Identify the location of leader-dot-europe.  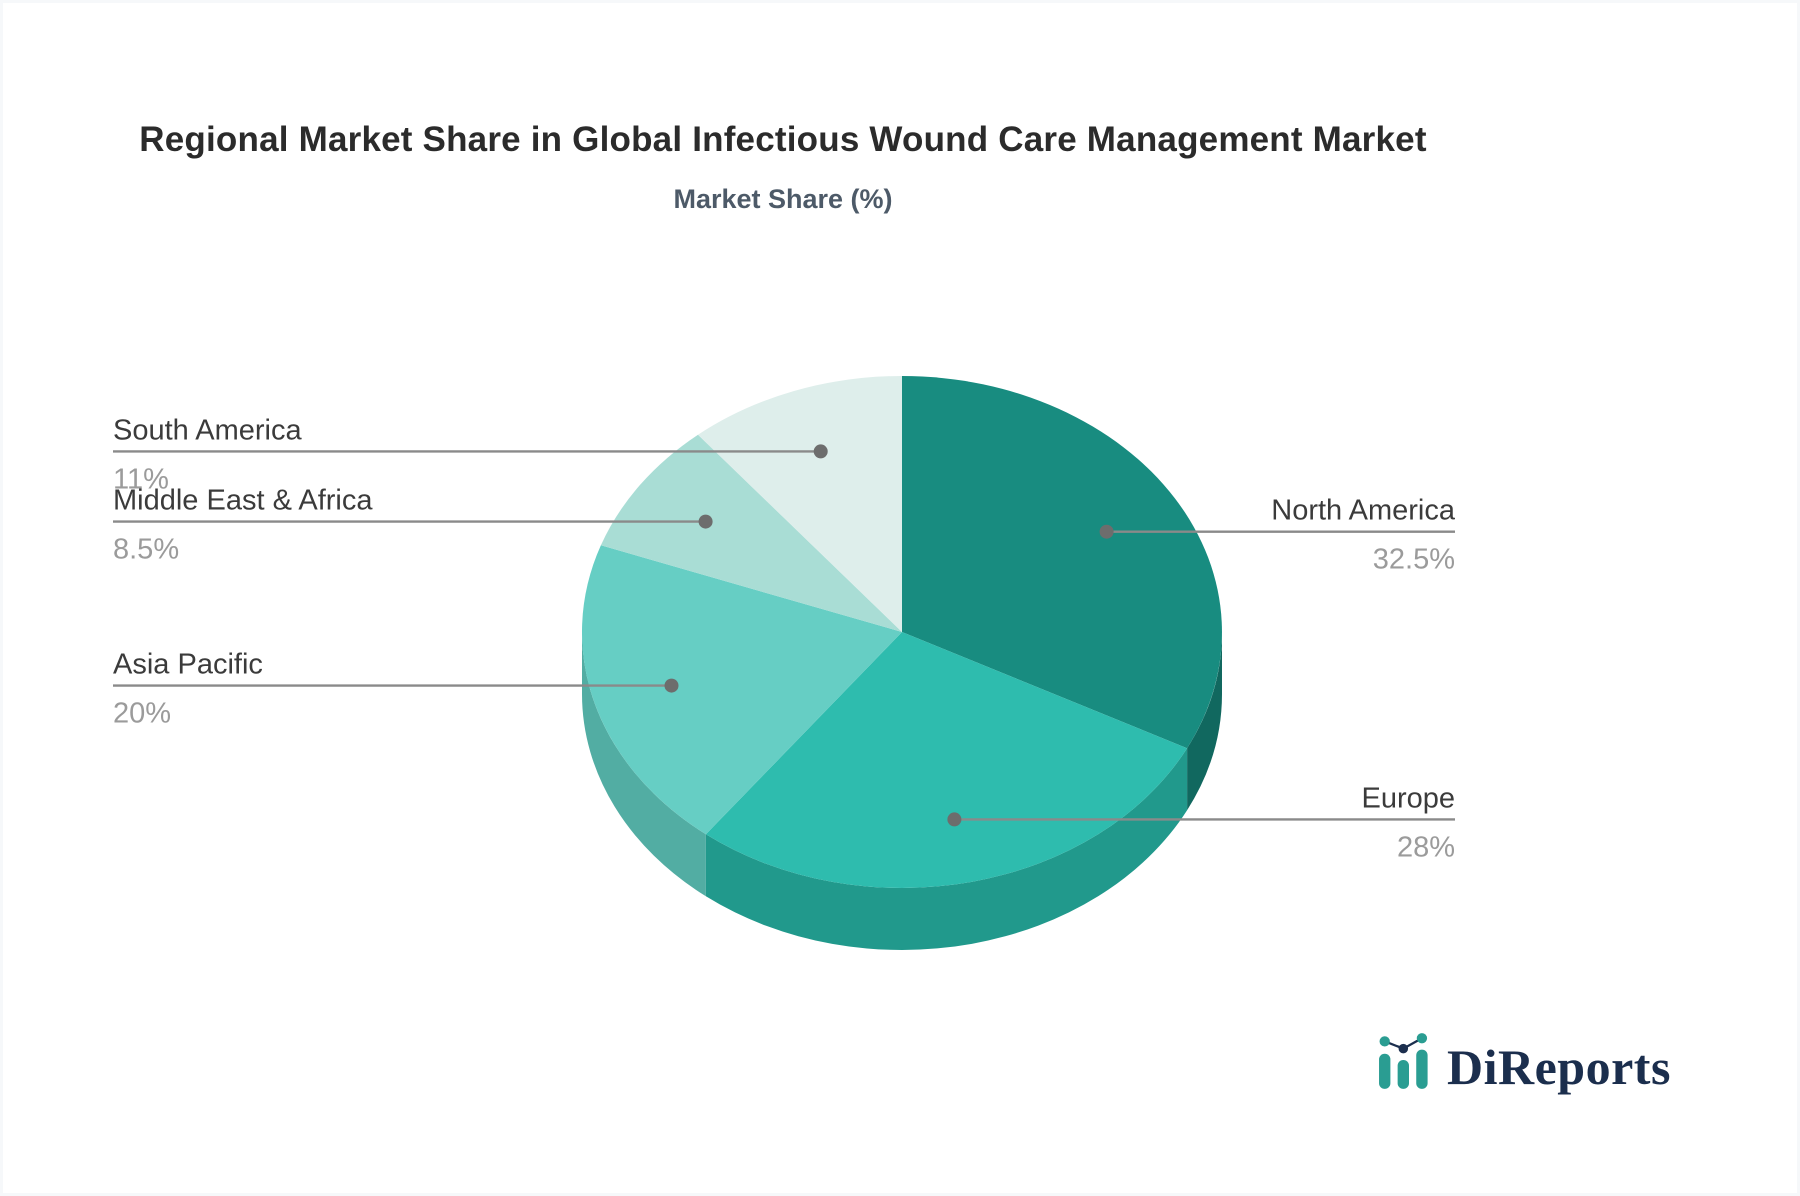
(954, 819).